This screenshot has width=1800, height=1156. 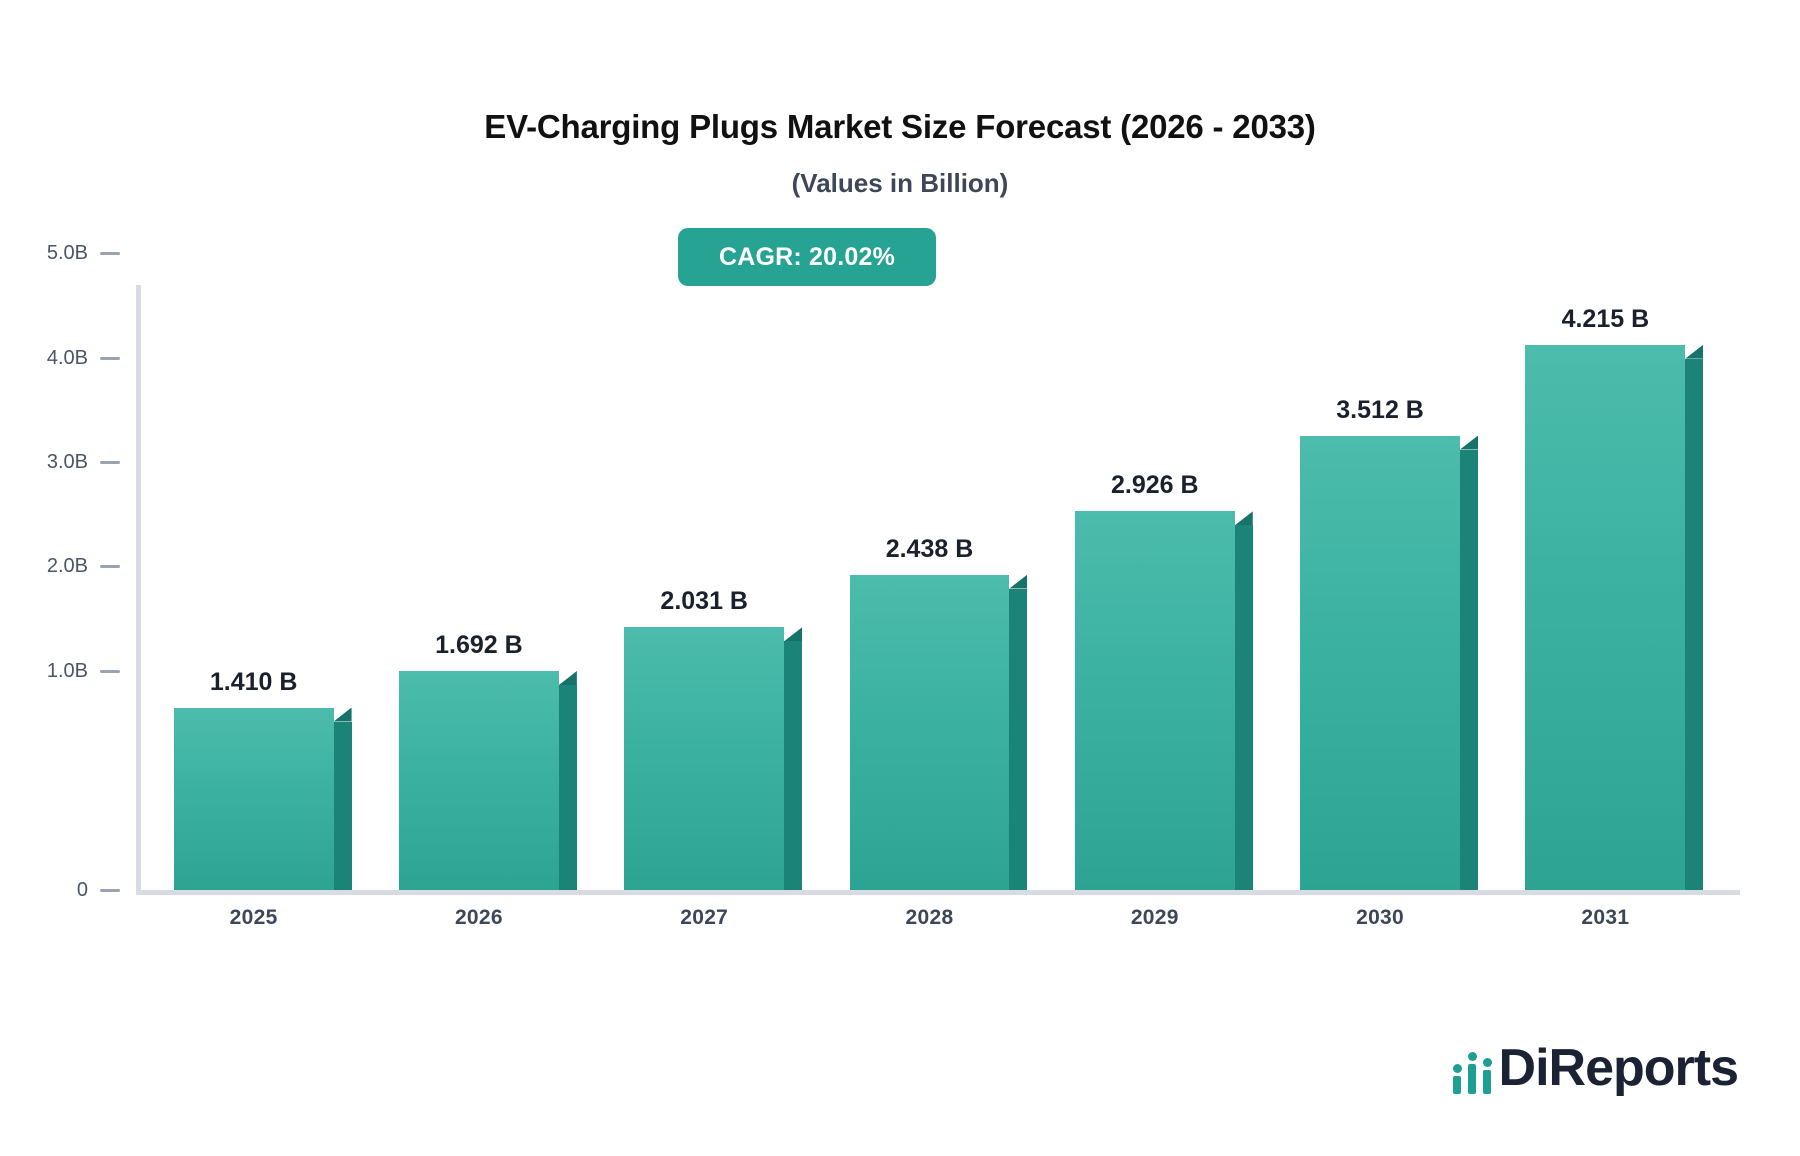 I want to click on y-tick-label: 2.0B, so click(x=67, y=565).